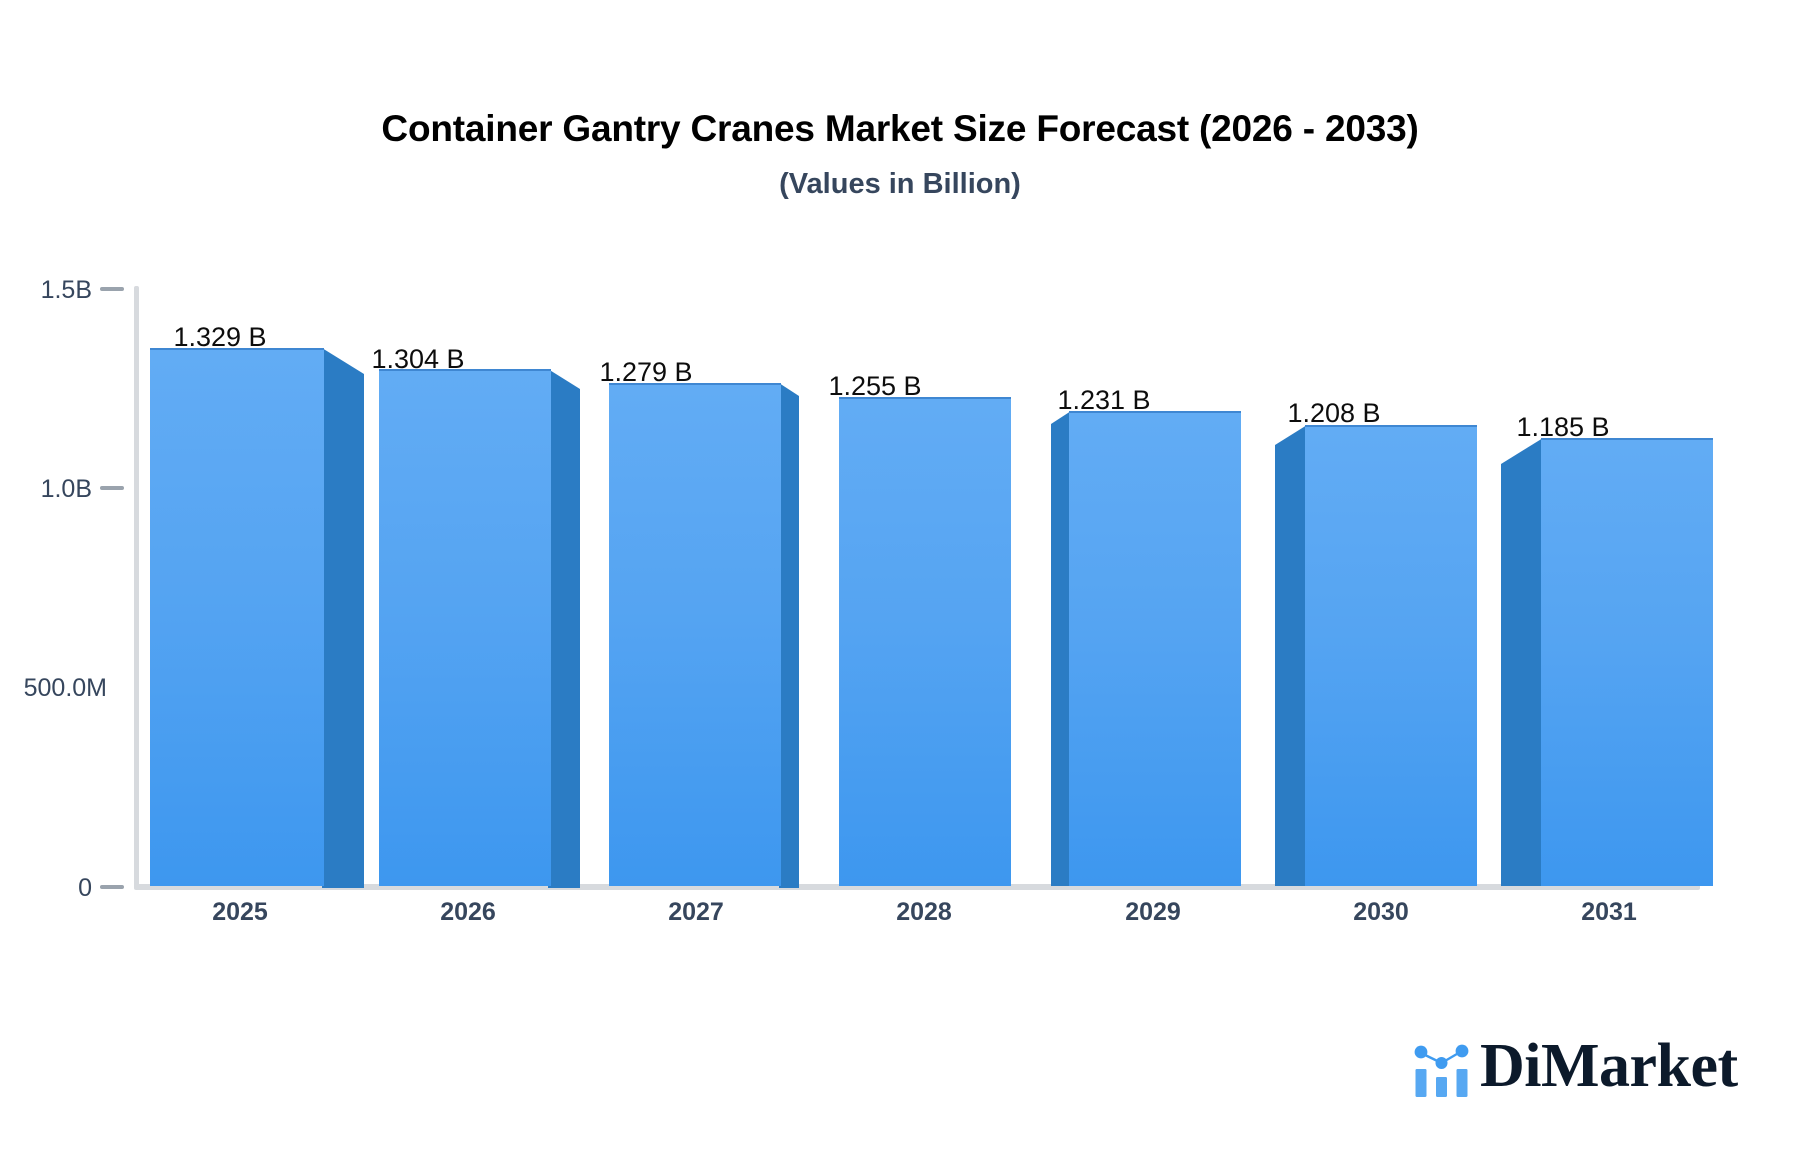 The height and width of the screenshot is (1156, 1800). Describe the element at coordinates (789, 635) in the screenshot. I see `bar-side-panel-2027` at that location.